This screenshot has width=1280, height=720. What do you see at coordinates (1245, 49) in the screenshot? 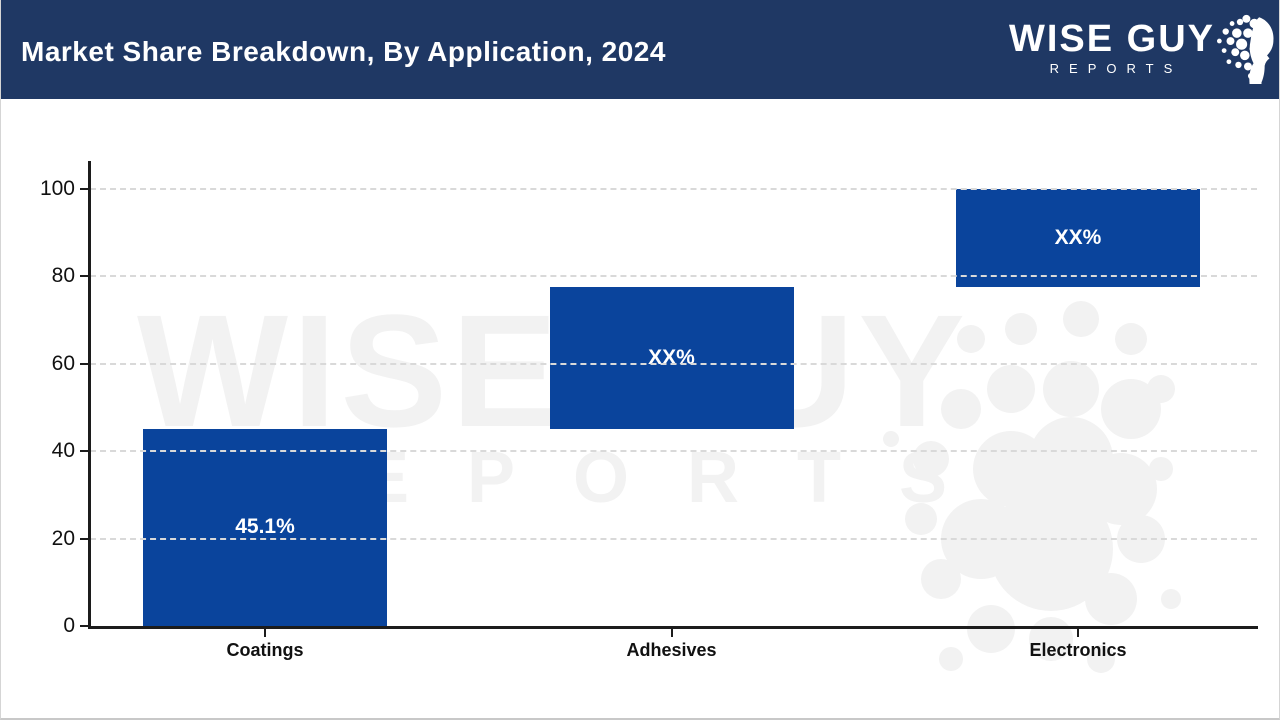
I see `wise-guy-face-icon` at bounding box center [1245, 49].